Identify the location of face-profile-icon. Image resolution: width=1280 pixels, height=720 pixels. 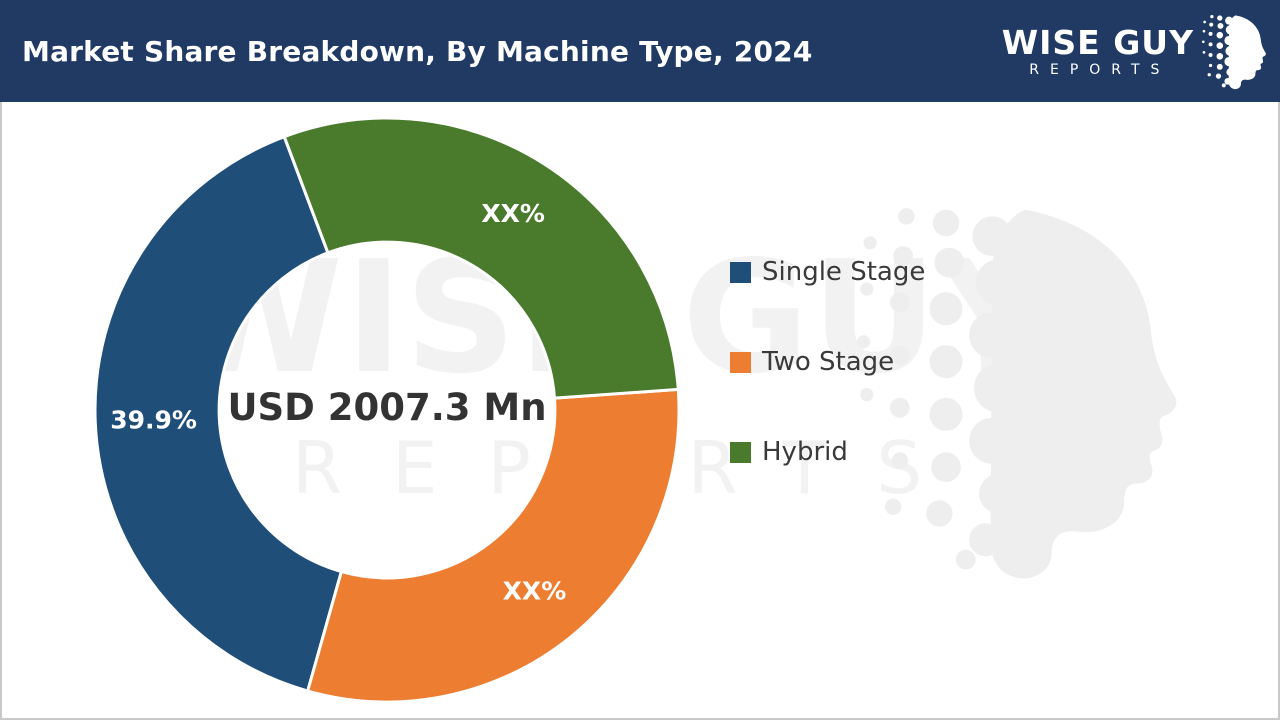
(1233, 52).